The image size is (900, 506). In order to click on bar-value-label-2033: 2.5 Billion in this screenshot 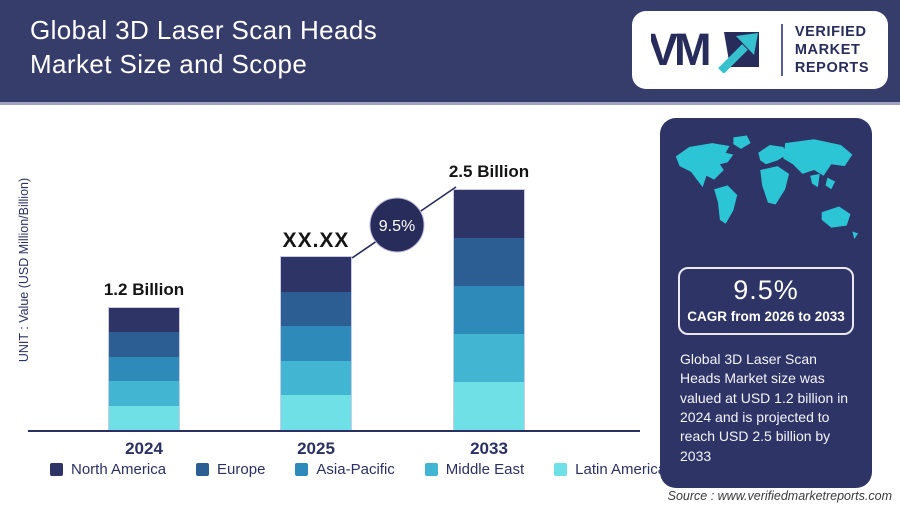, I will do `click(489, 171)`.